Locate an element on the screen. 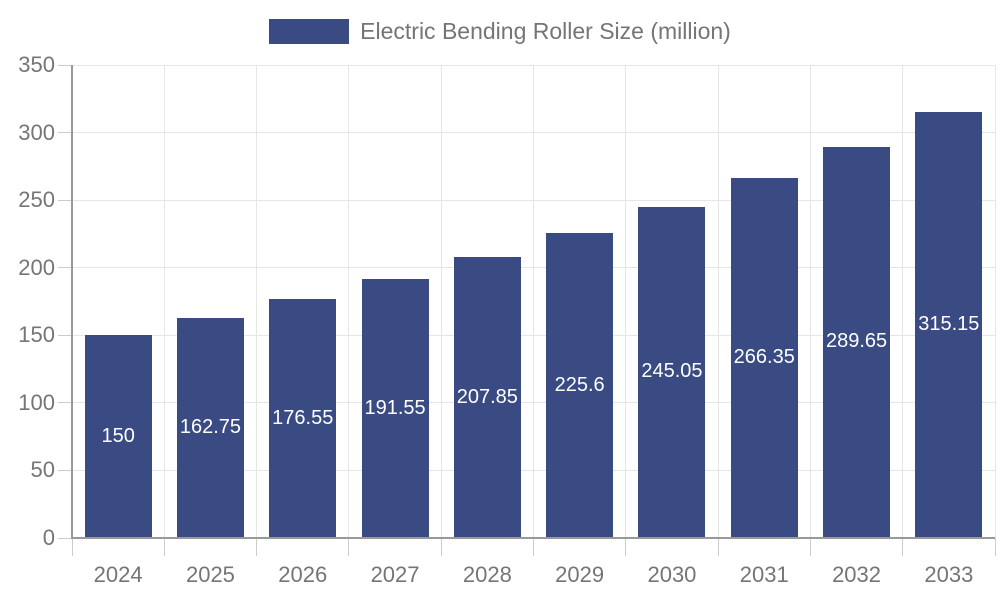 This screenshot has height=600, width=1000. y-axis-tick-label: 150 is located at coordinates (36, 335).